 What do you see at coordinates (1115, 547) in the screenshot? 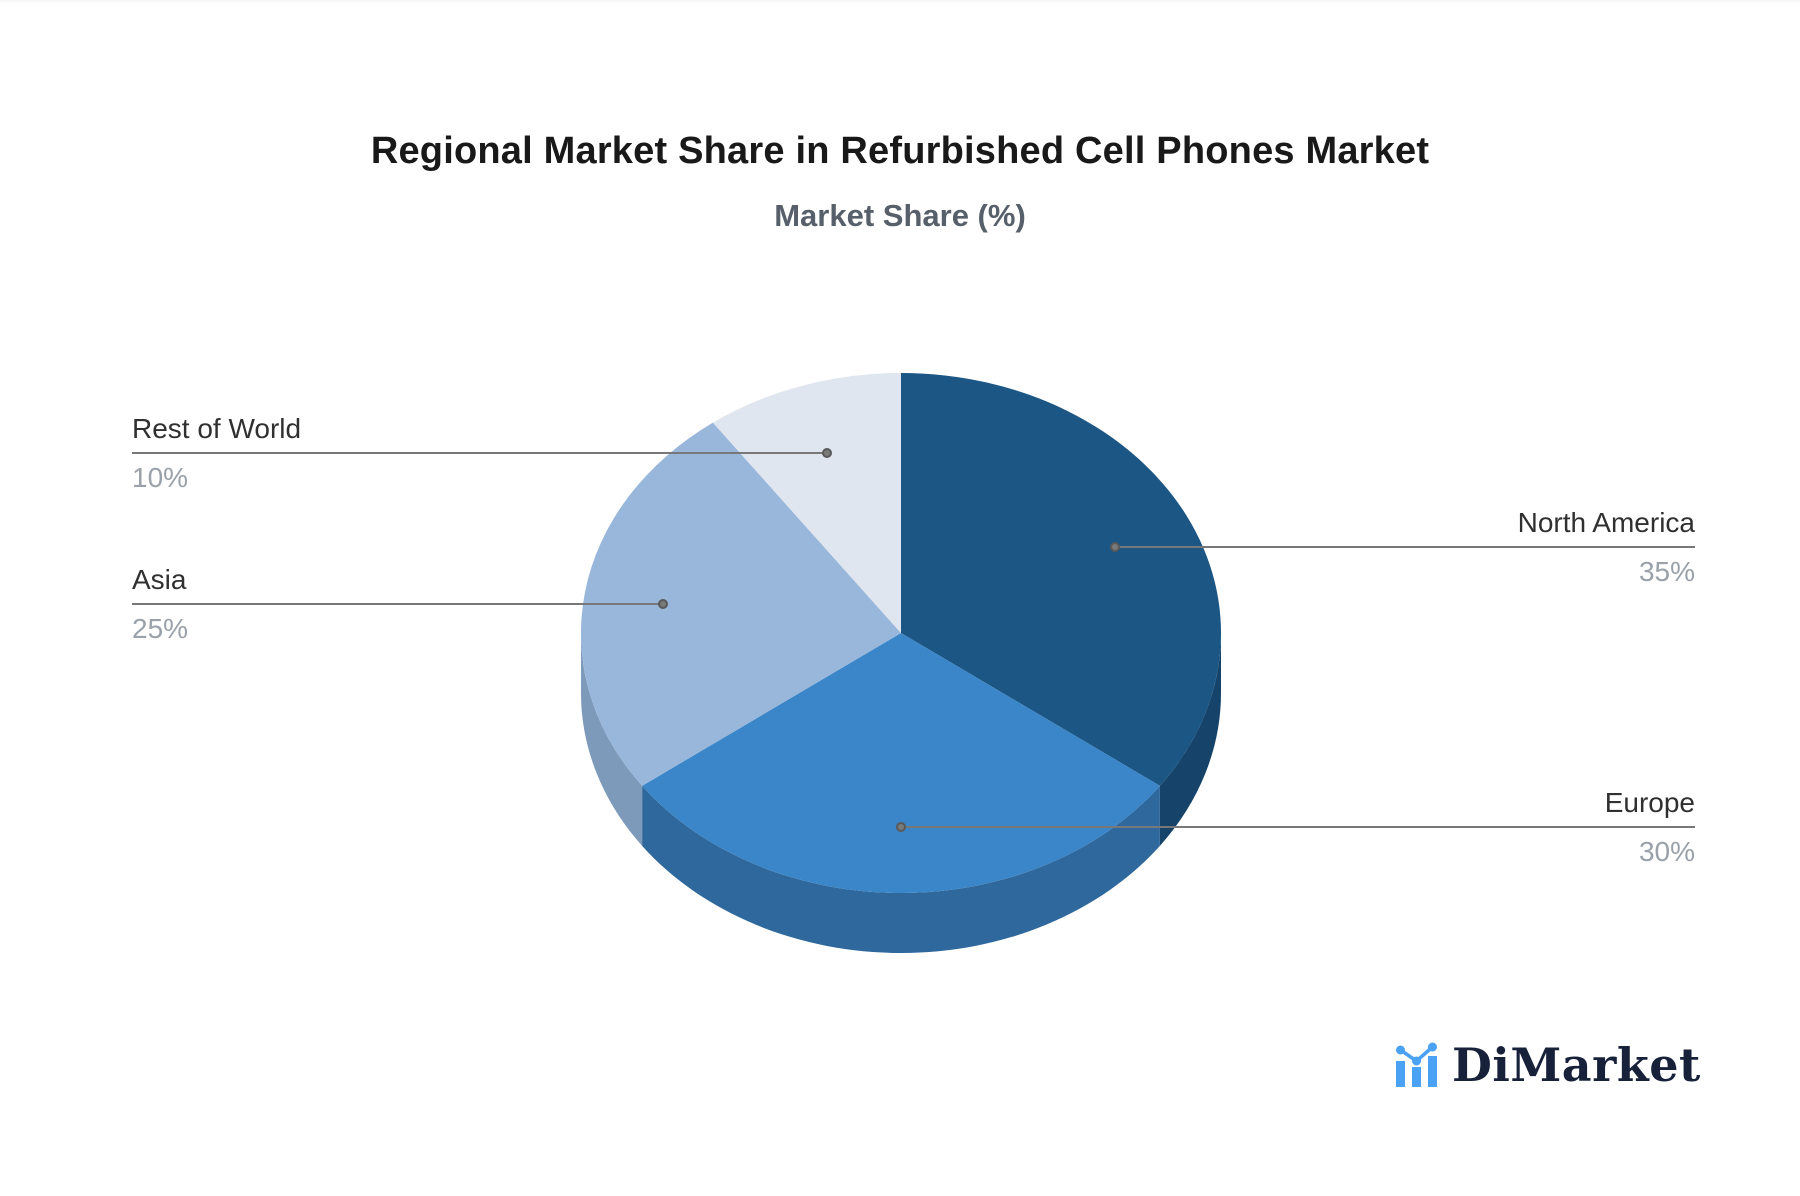
I see `leader-dot-north-america` at bounding box center [1115, 547].